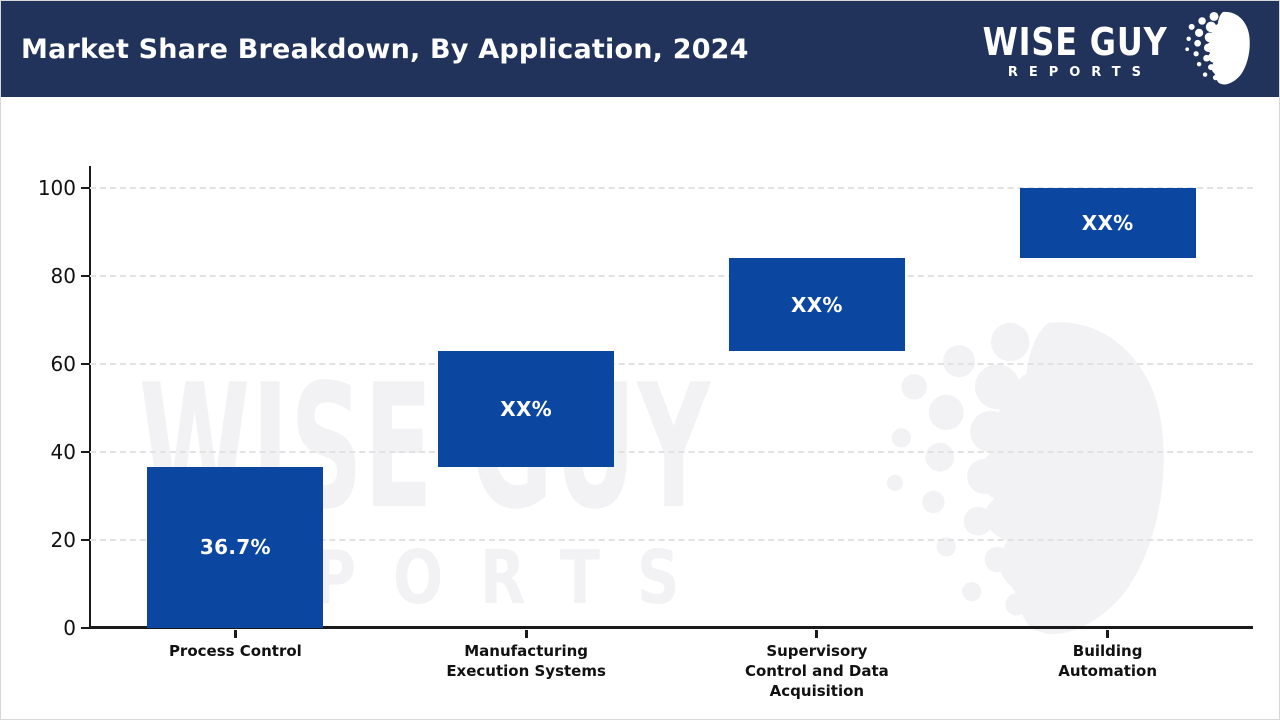 Image resolution: width=1280 pixels, height=720 pixels. I want to click on y-tick-label-40: 40, so click(63, 452).